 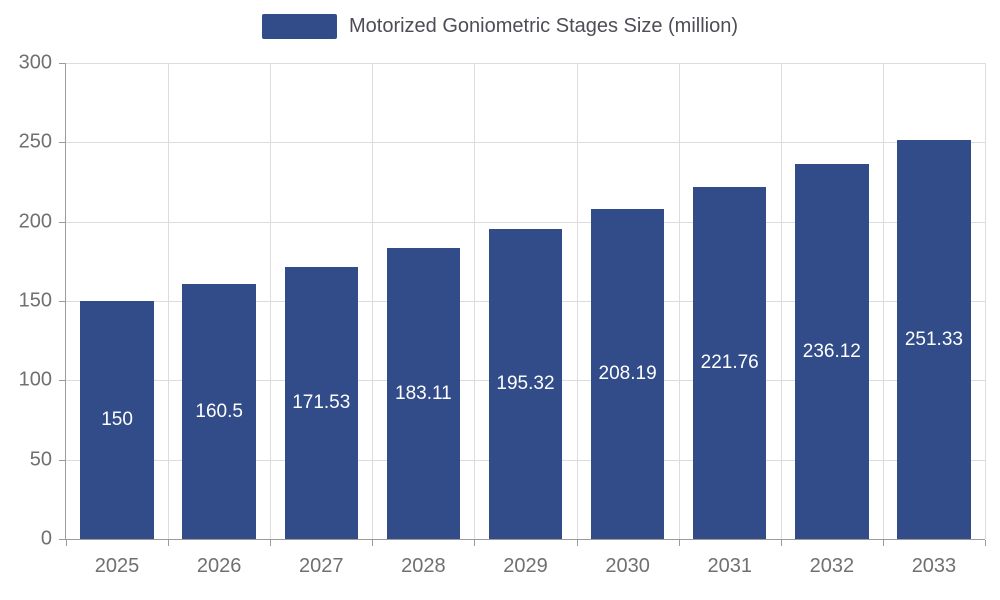 I want to click on legend-swatch, so click(x=299, y=26).